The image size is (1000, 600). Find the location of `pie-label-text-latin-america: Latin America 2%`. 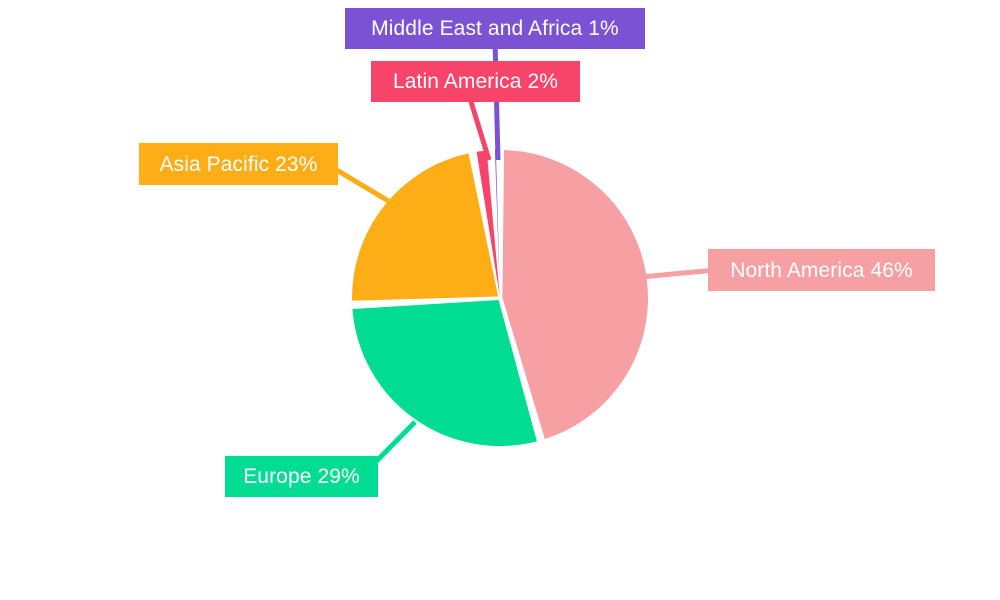

pie-label-text-latin-america: Latin America 2% is located at coordinates (475, 81).